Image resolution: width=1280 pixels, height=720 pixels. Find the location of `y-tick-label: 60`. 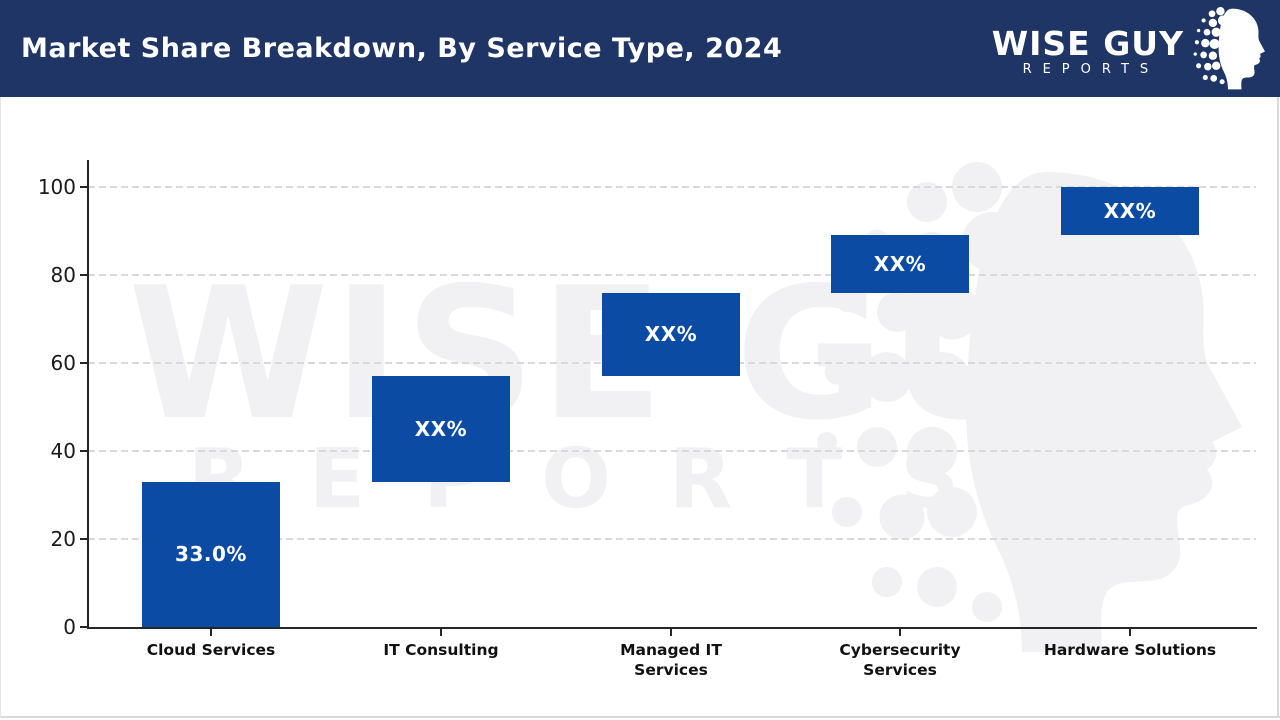

y-tick-label: 60 is located at coordinates (63, 363).